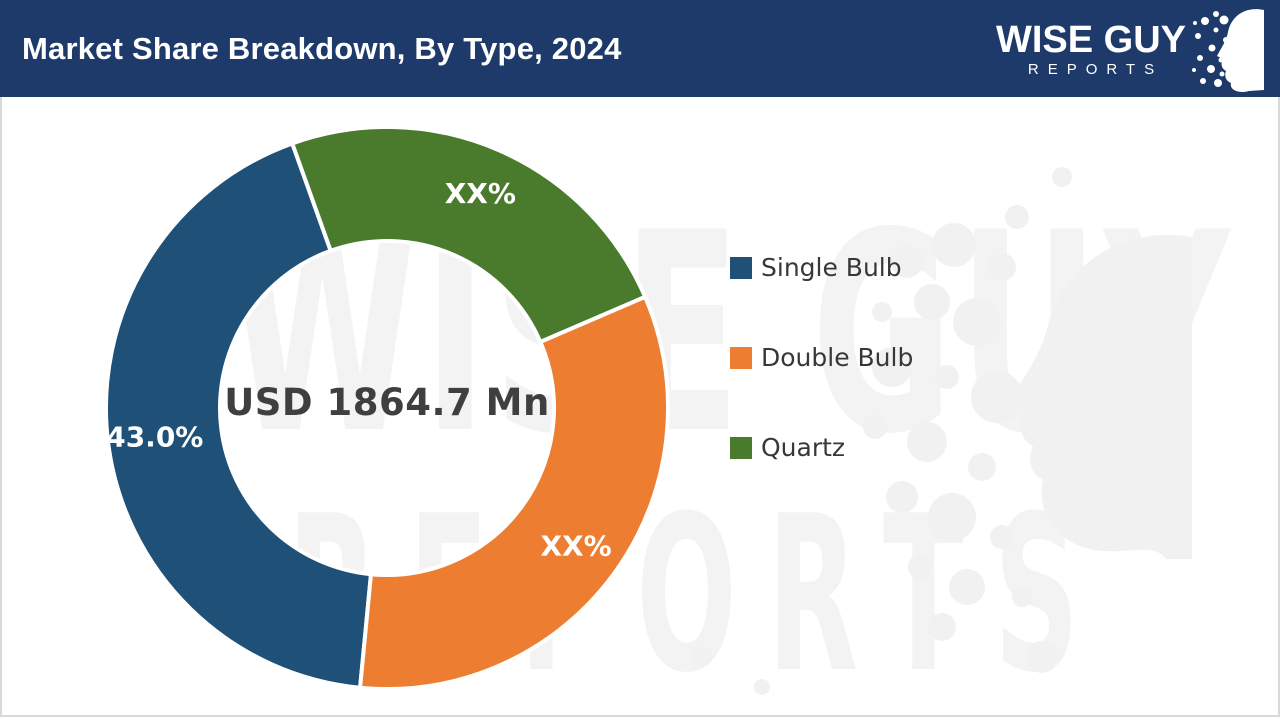 This screenshot has width=1280, height=720. What do you see at coordinates (1095, 69) in the screenshot?
I see `logo-subtitle-text: REPORTS` at bounding box center [1095, 69].